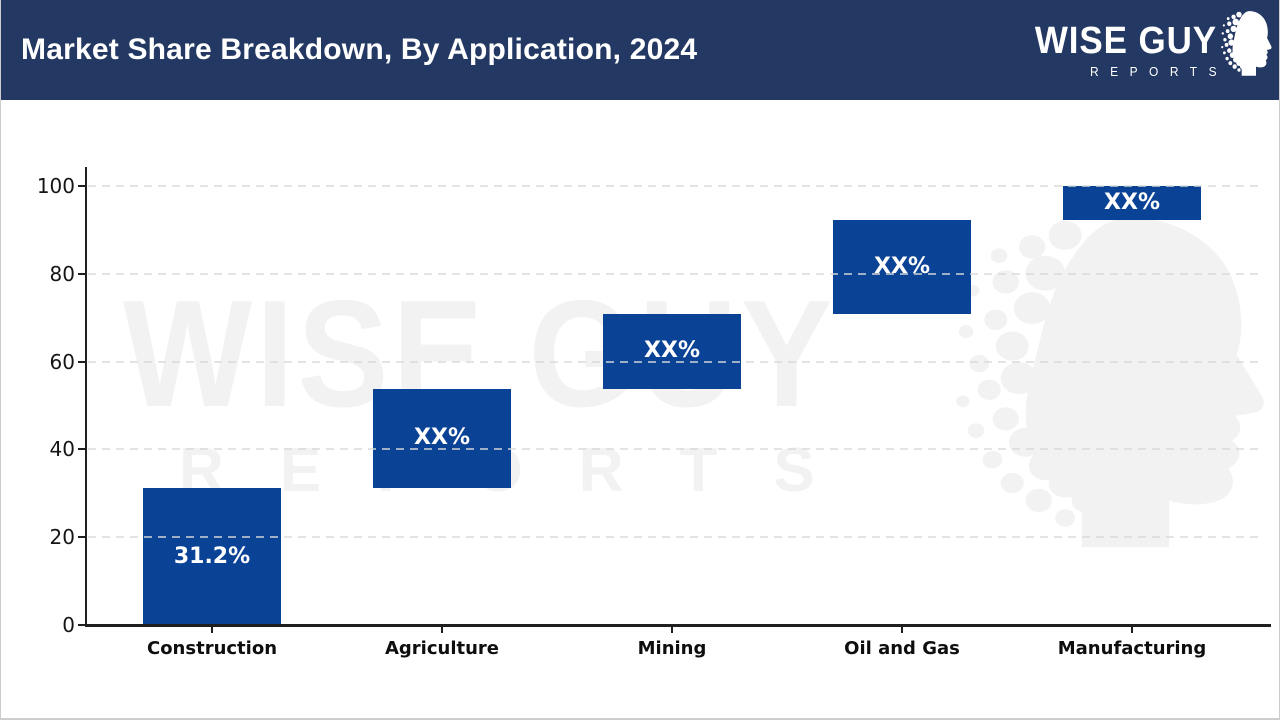  What do you see at coordinates (902, 648) in the screenshot?
I see `category-label-oil-and-gas: Oil and Gas` at bounding box center [902, 648].